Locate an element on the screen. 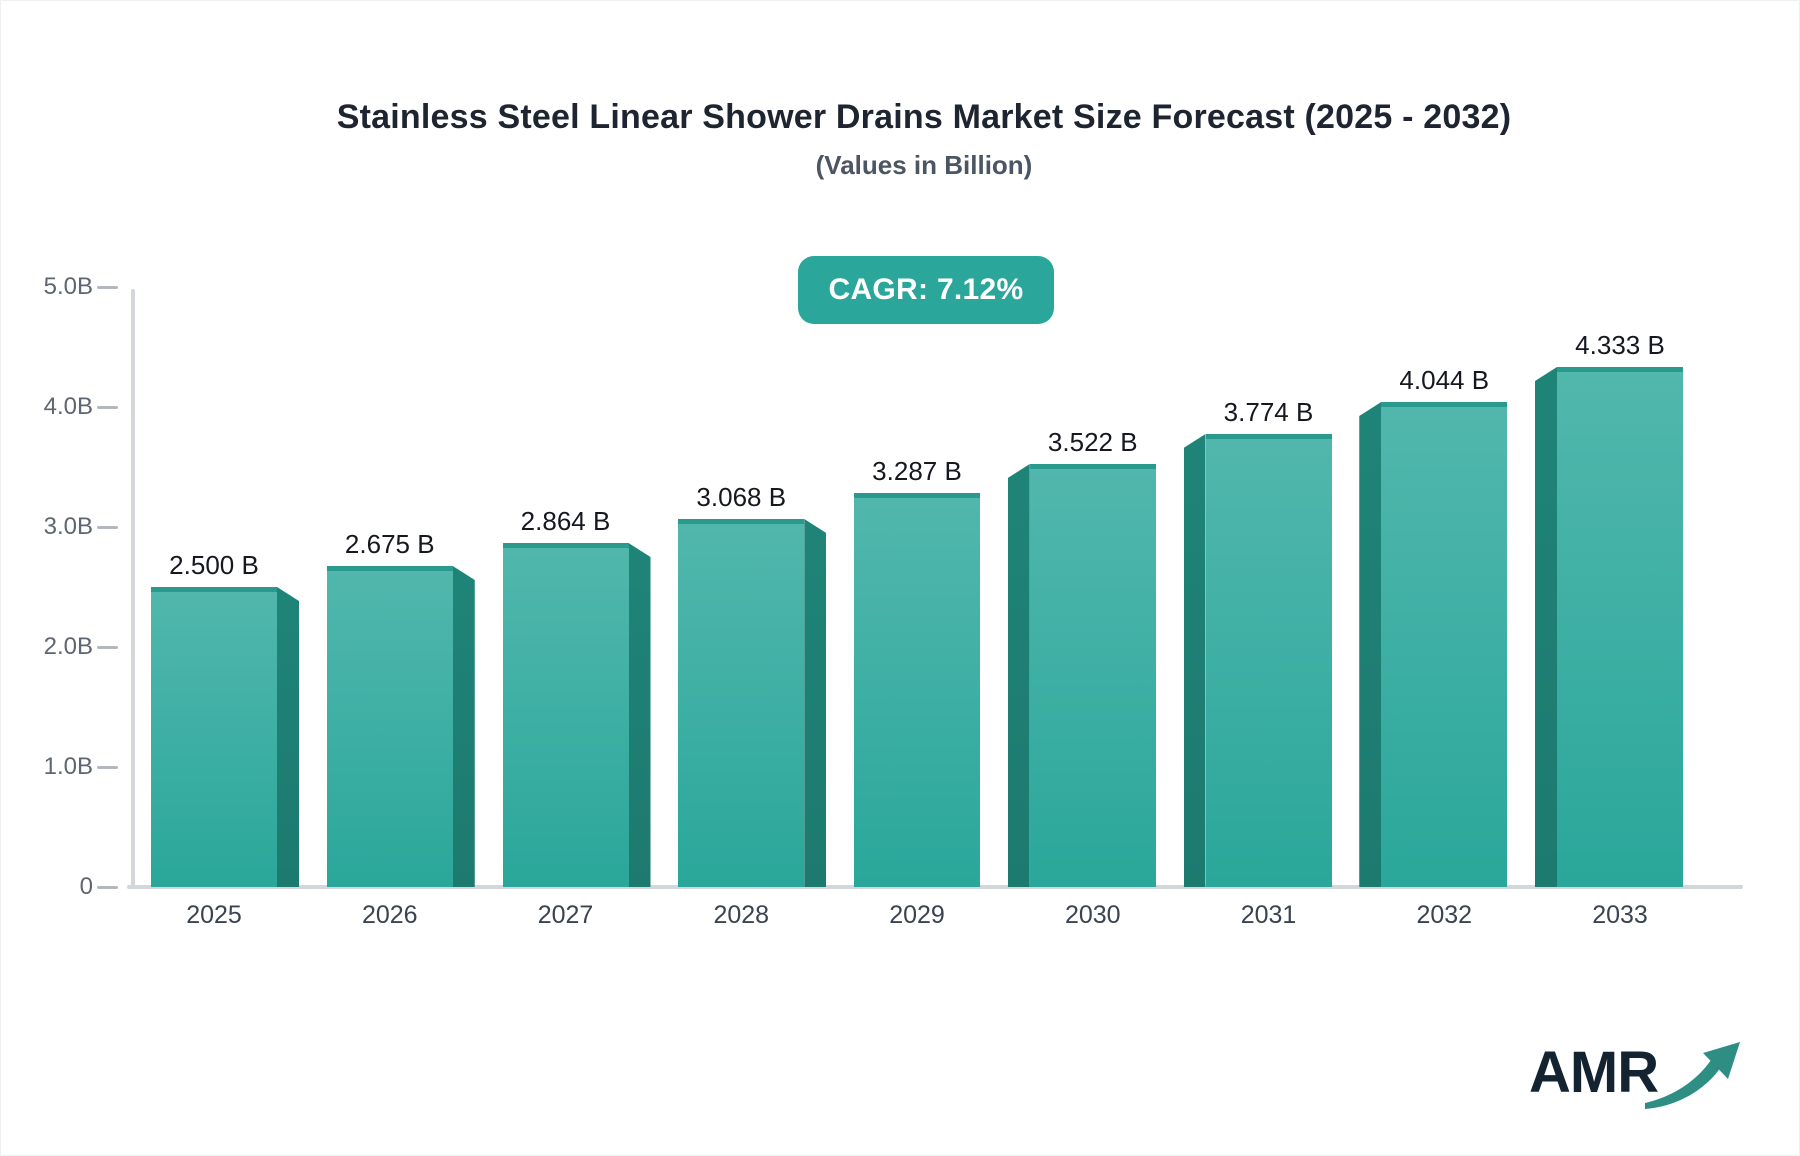 This screenshot has width=1800, height=1156. bar-value-label: 3.522 B is located at coordinates (1092, 442).